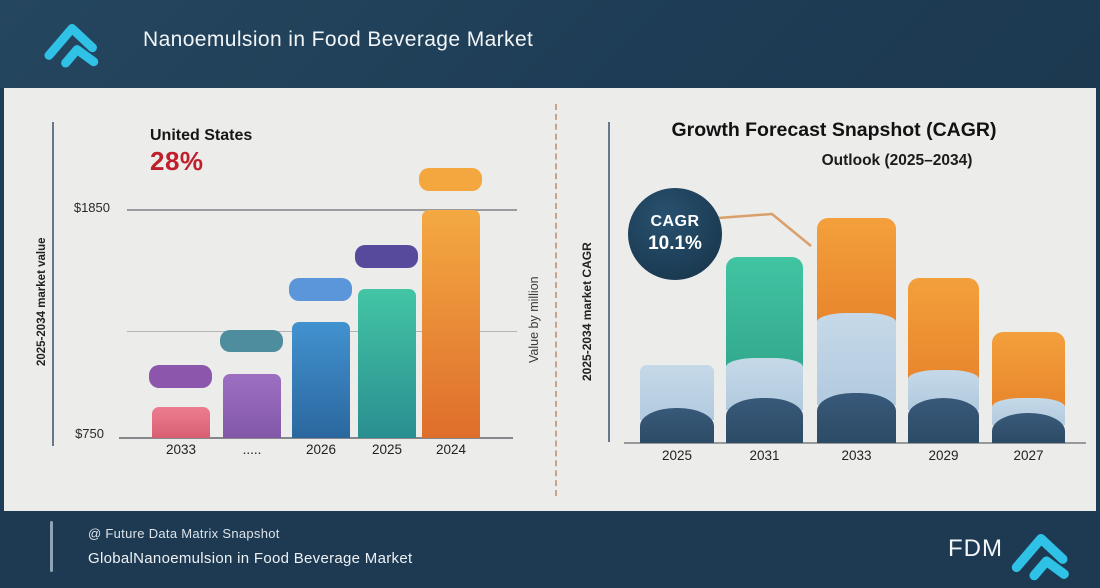 This screenshot has height=588, width=1100. What do you see at coordinates (184, 533) in the screenshot?
I see `footer-attribution: @ Future Data Matrix Snapshot` at bounding box center [184, 533].